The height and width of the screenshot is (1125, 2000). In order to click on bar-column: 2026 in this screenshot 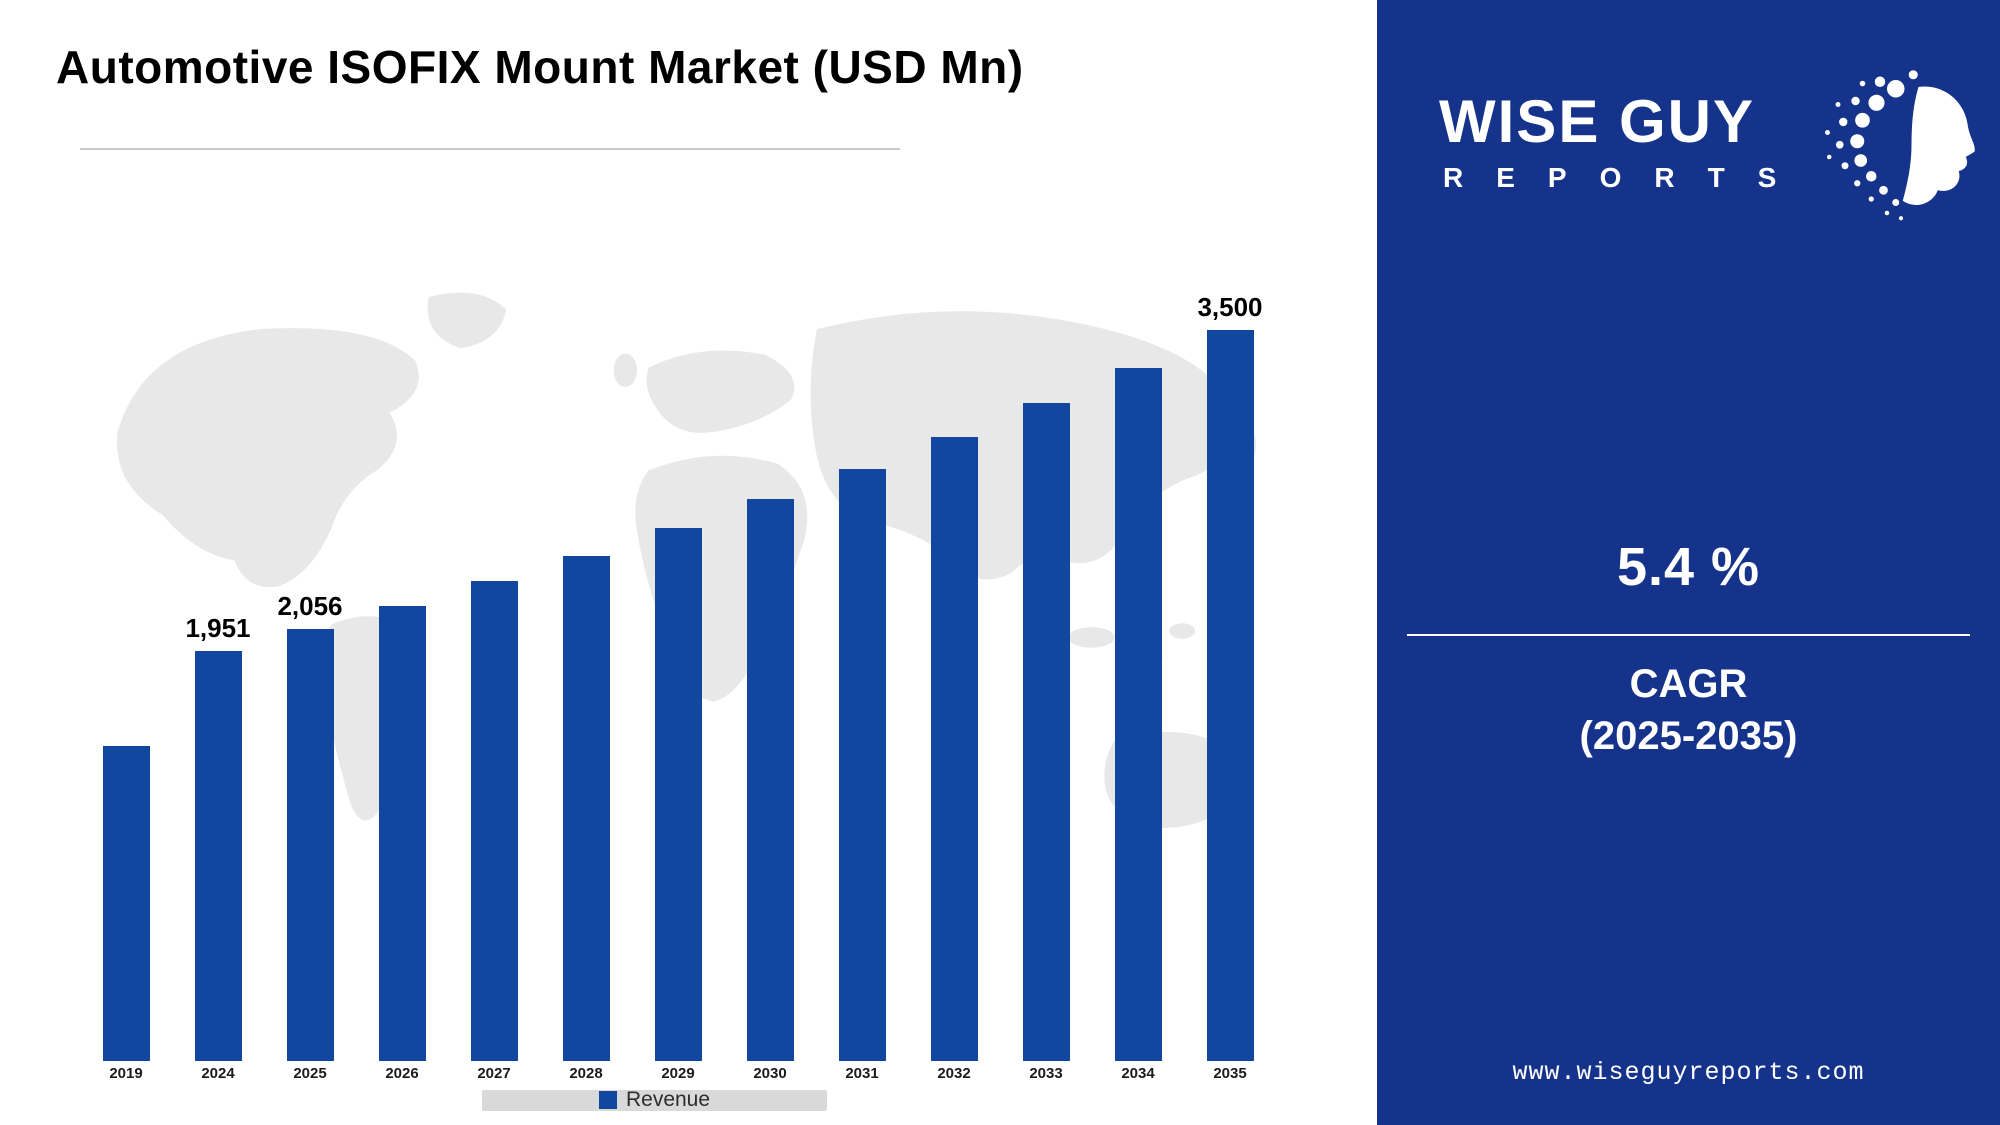, I will do `click(402, 689)`.